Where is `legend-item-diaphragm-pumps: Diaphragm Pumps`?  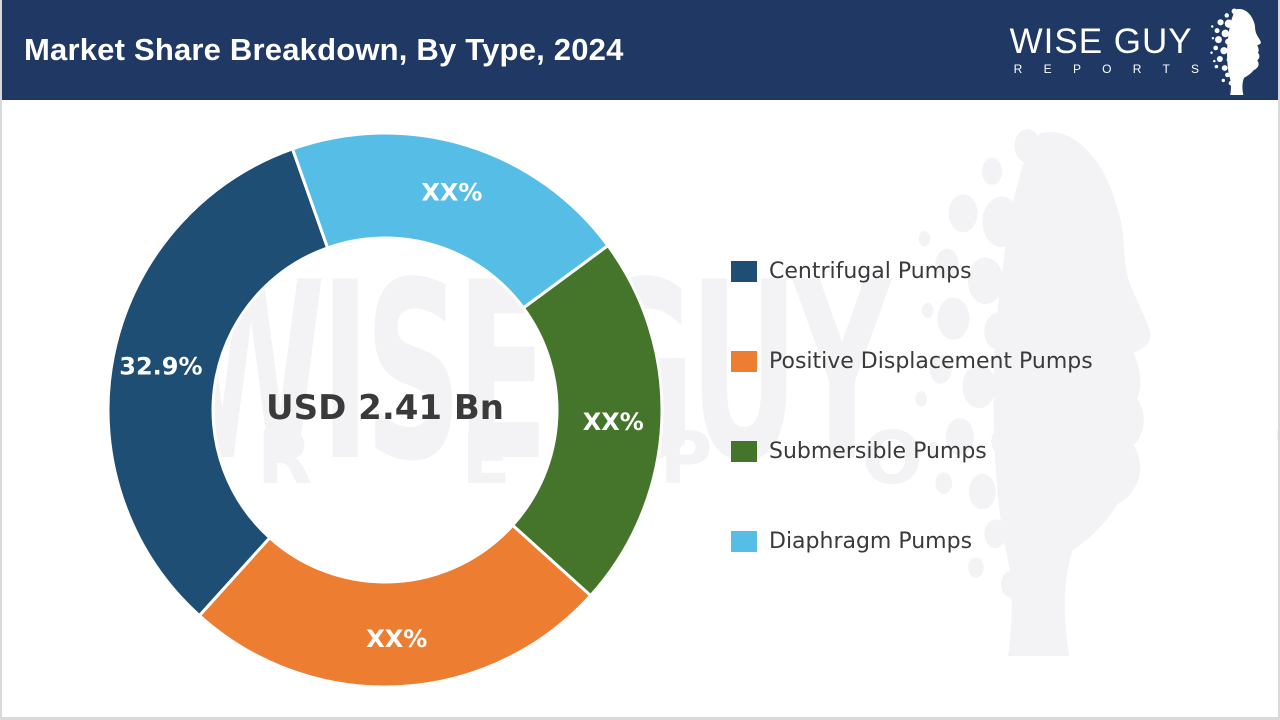
legend-item-diaphragm-pumps: Diaphragm Pumps is located at coordinates (912, 541).